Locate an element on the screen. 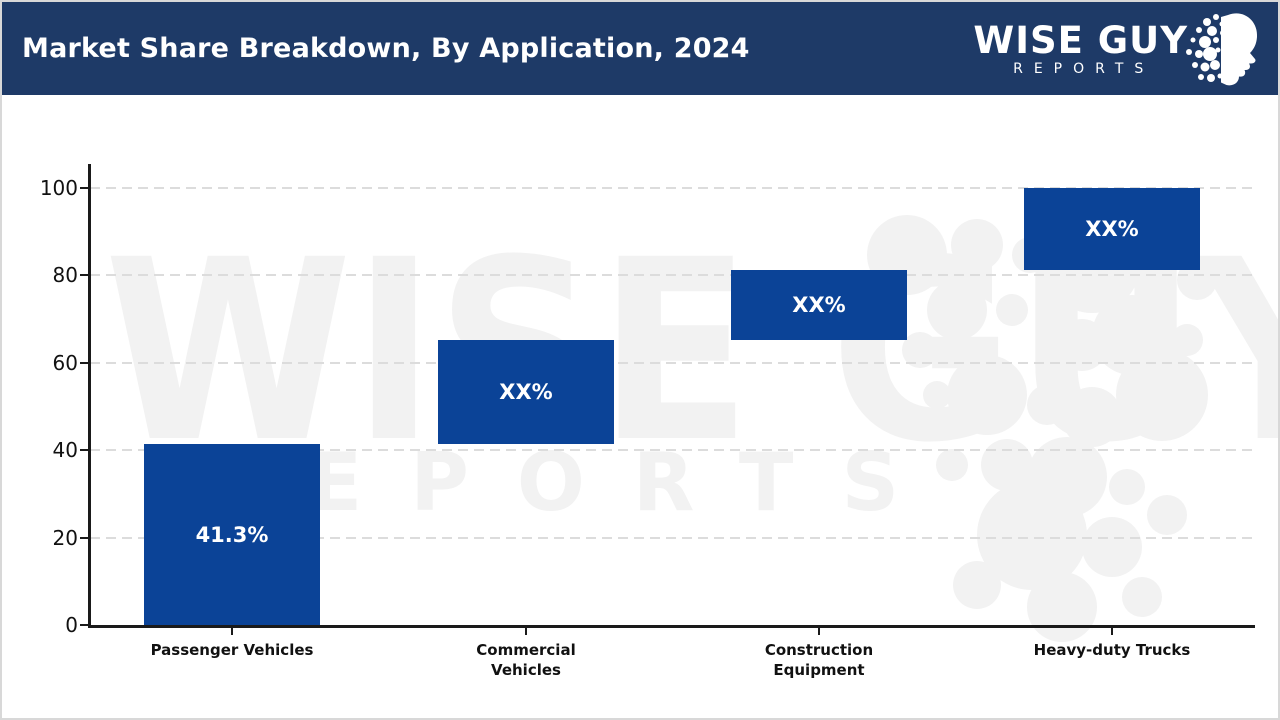  bar-commercial-vehicles: XX% is located at coordinates (526, 392).